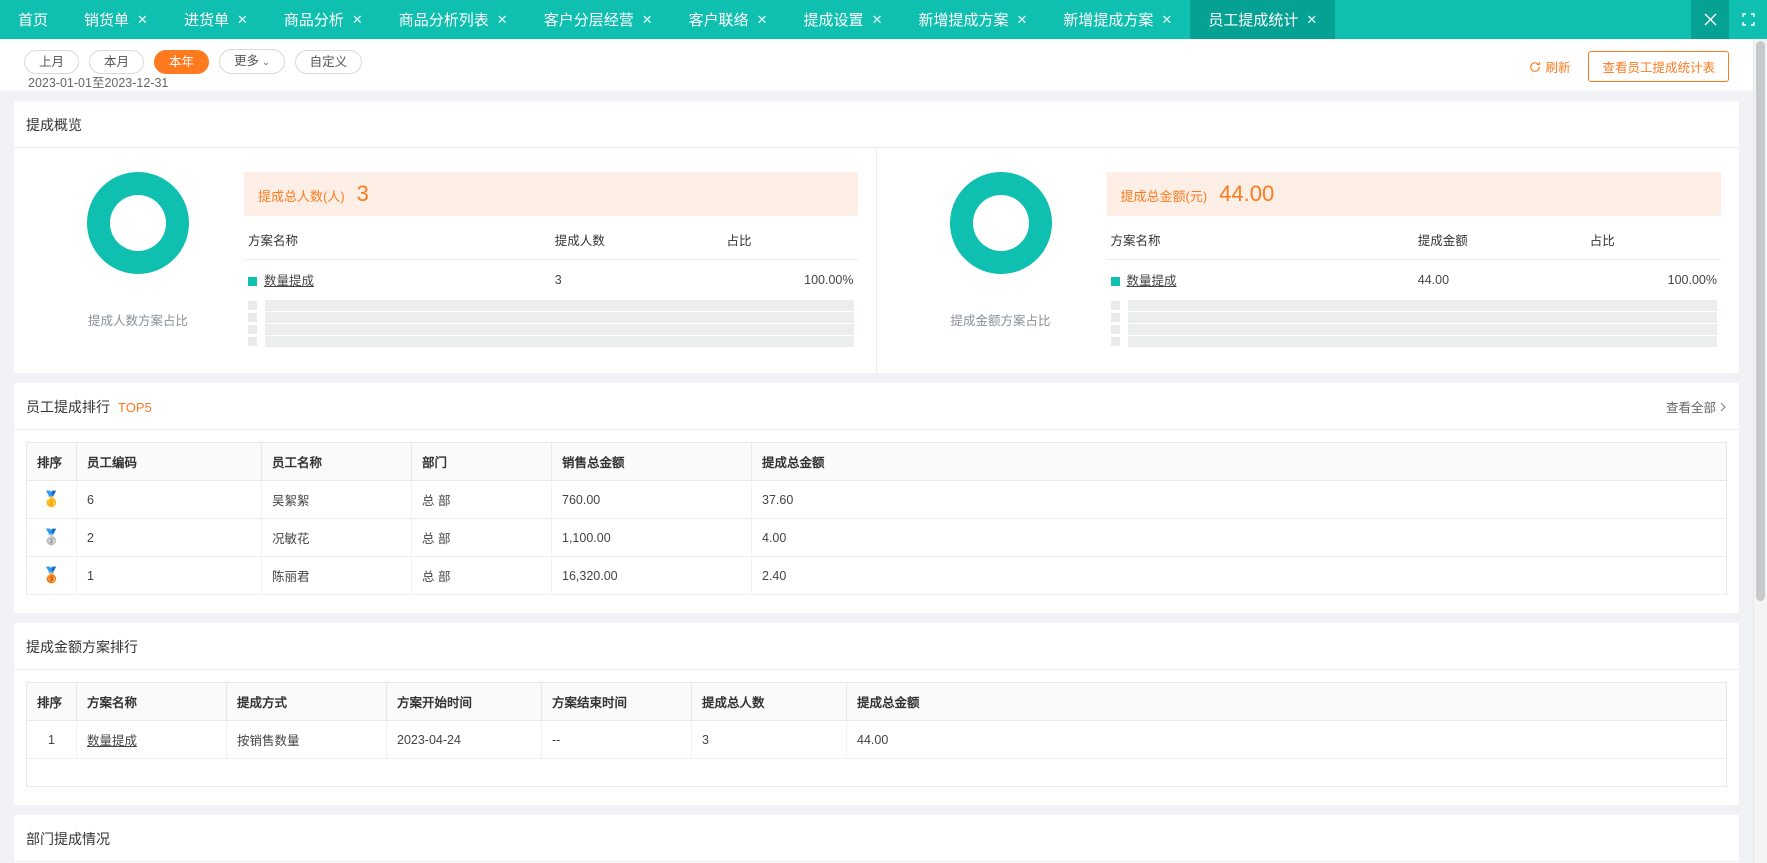 This screenshot has width=1767, height=863. I want to click on refresh-label: 刷新, so click(1558, 68).